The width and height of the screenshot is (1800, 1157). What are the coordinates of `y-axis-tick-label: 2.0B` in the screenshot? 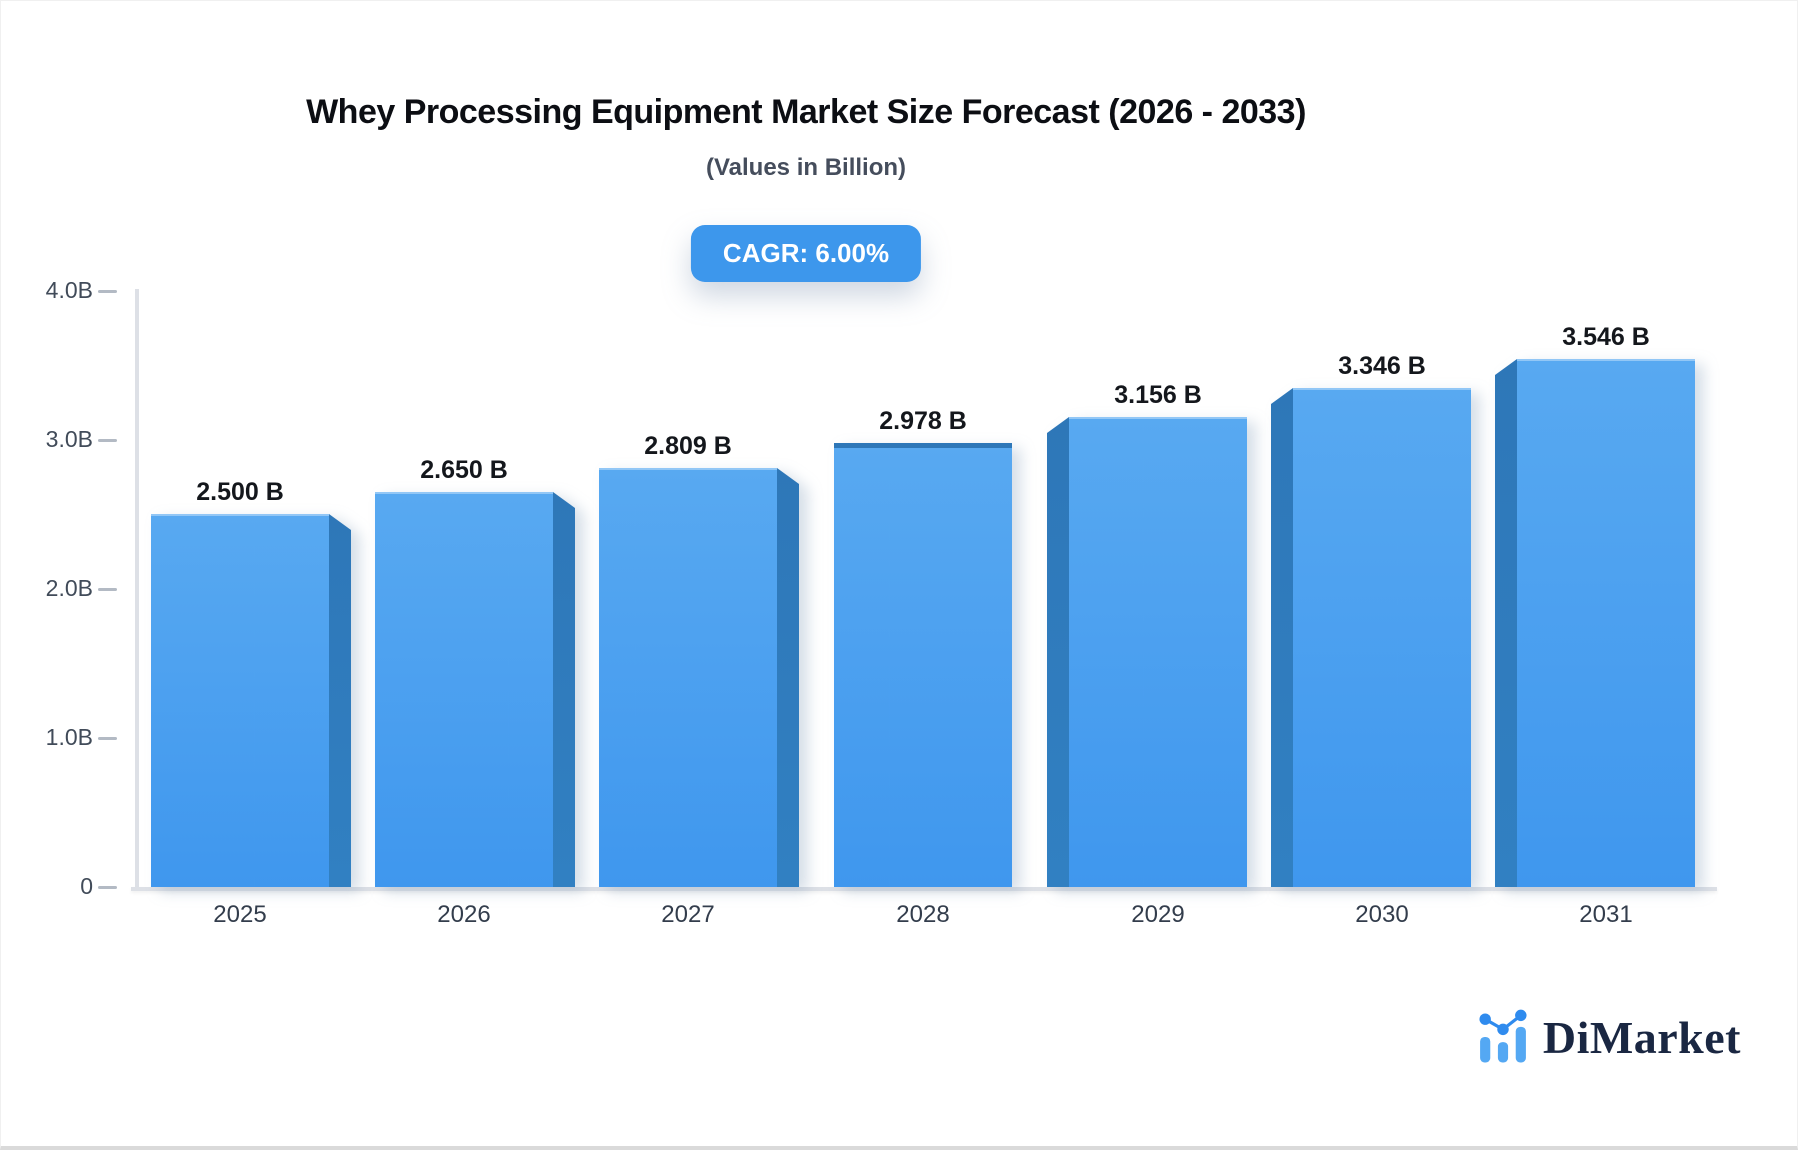 It's located at (69, 588).